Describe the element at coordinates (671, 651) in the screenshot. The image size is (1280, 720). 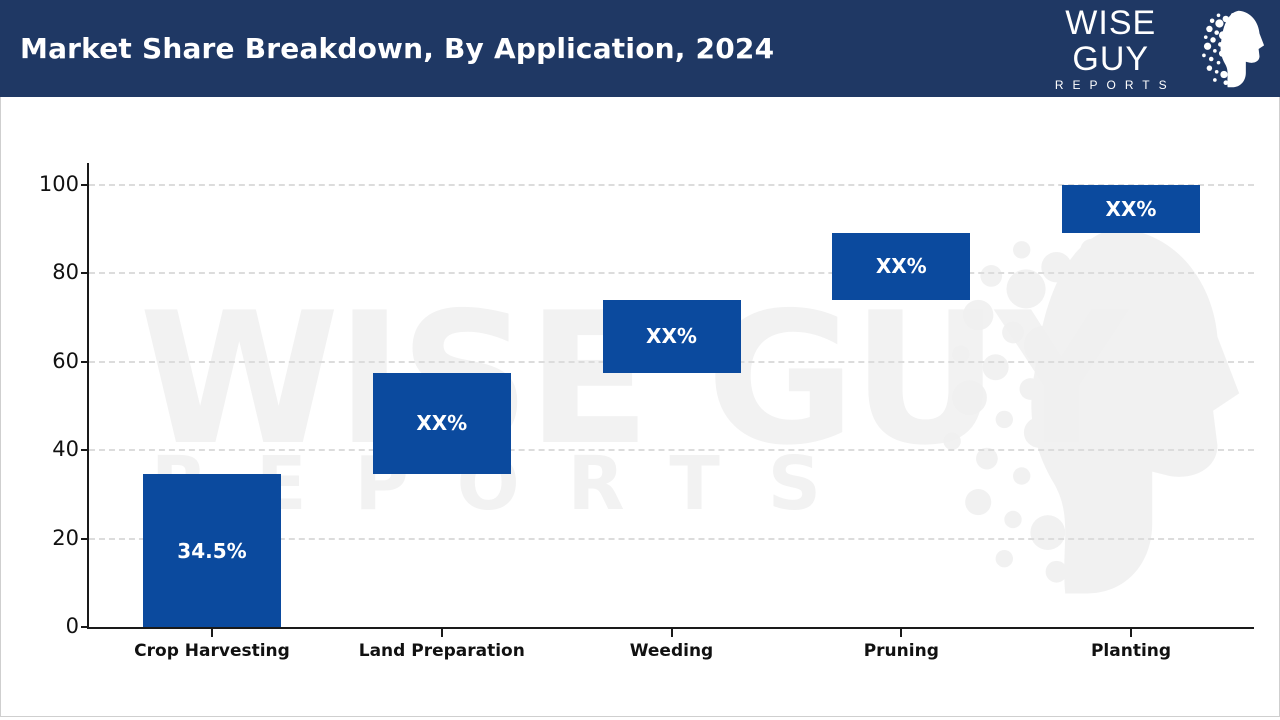
I see `x-tick-label: Weeding` at that location.